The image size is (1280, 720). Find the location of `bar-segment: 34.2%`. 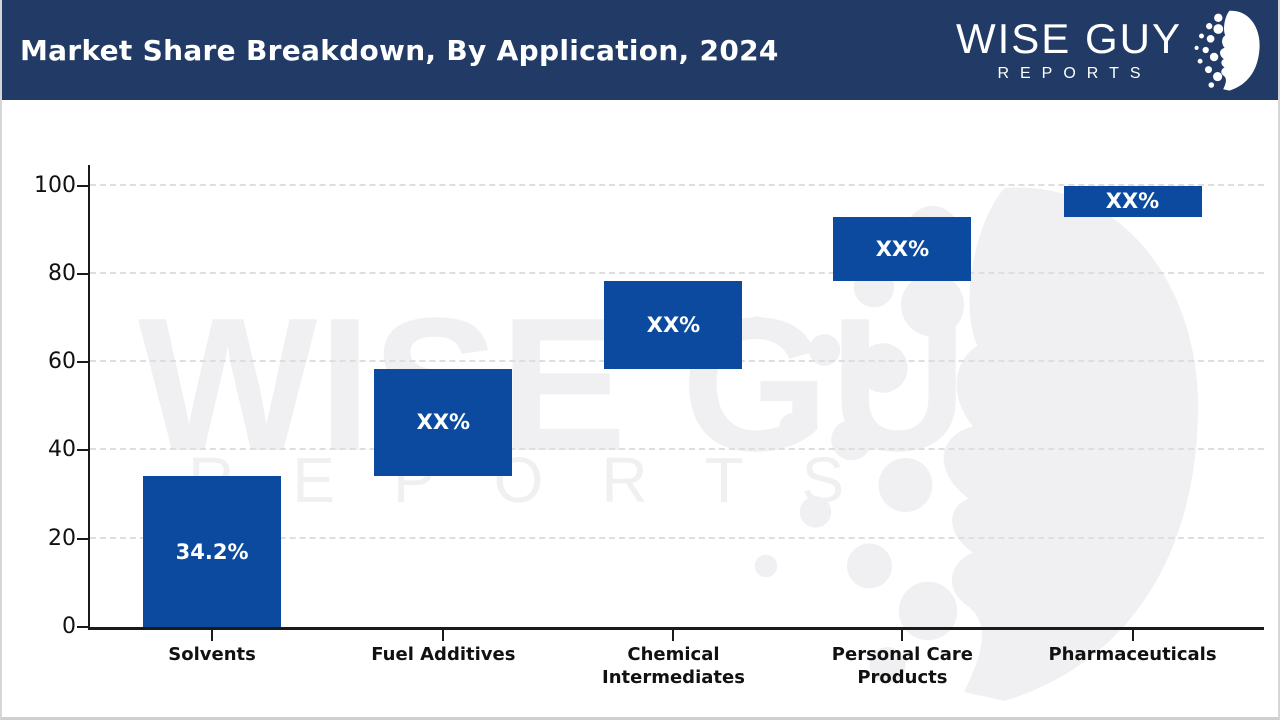

bar-segment: 34.2% is located at coordinates (212, 551).